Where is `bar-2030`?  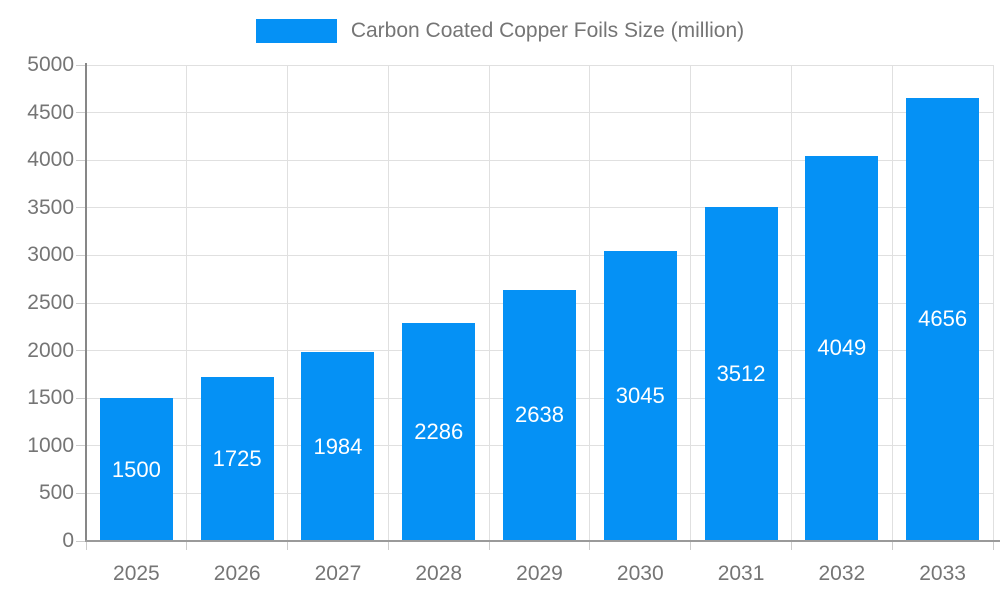
bar-2030 is located at coordinates (640, 396).